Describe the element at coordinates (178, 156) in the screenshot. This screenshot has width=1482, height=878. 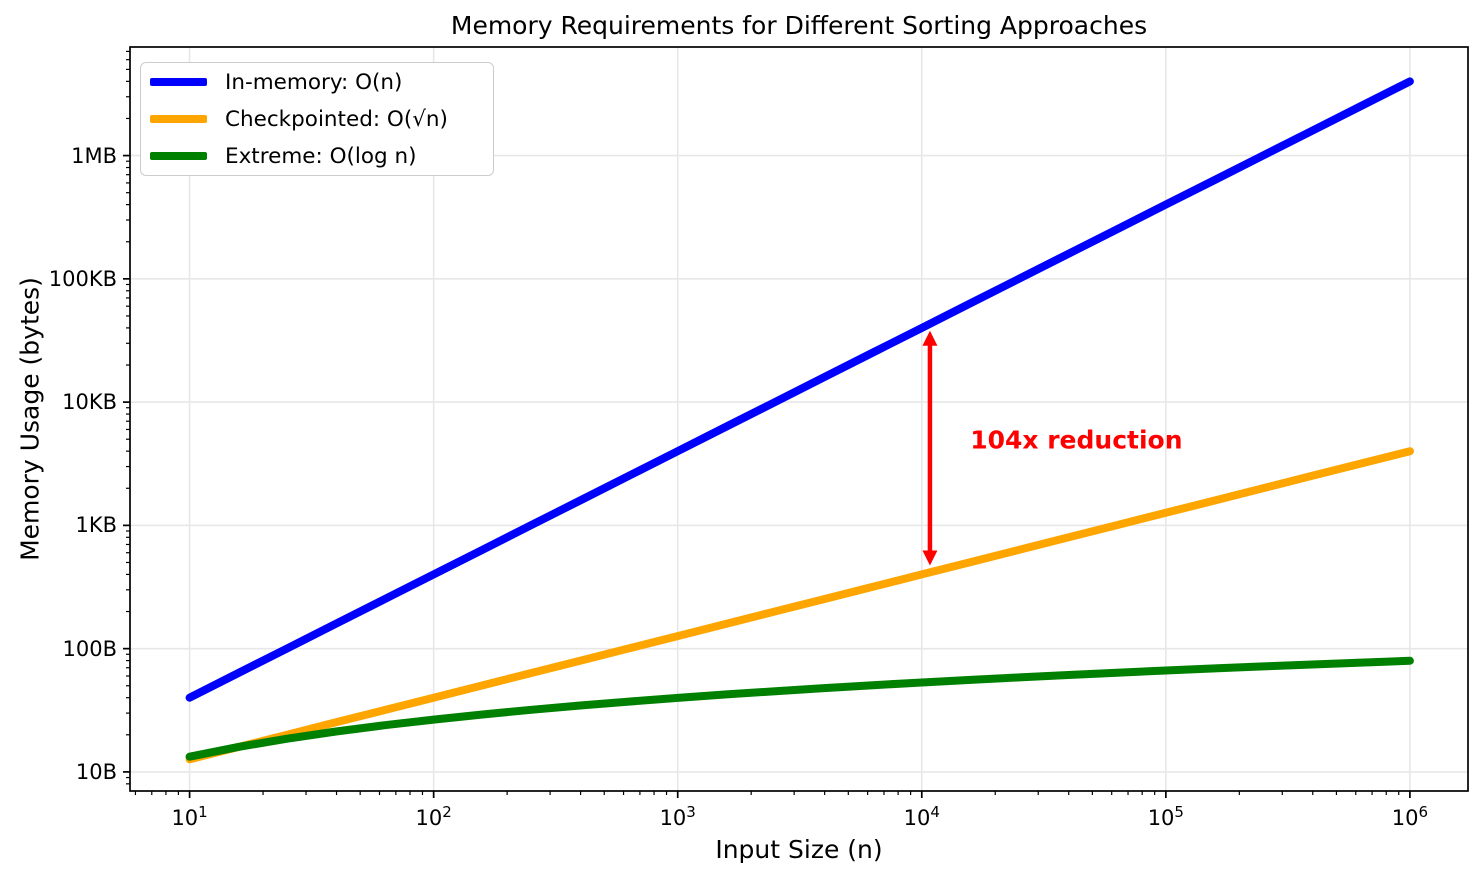
I see `green-line-sample-icon` at that location.